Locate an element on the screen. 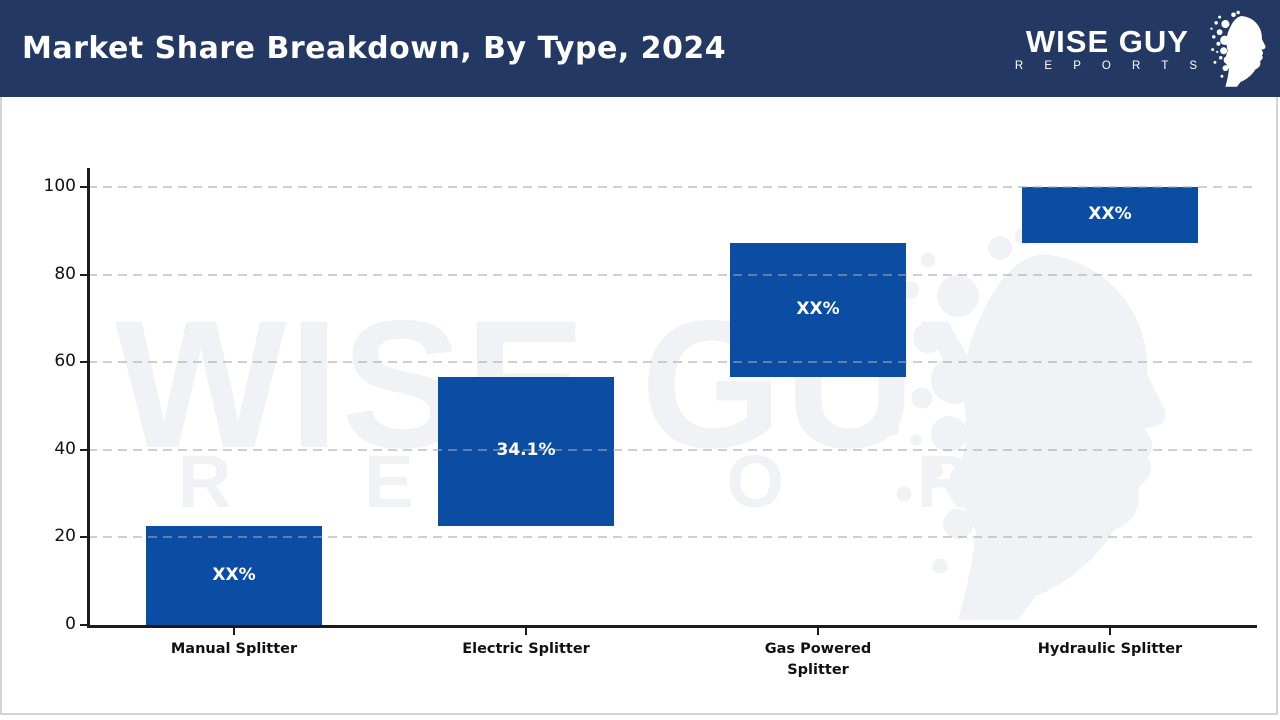 The width and height of the screenshot is (1280, 720). page-title: Market Share Breakdown, By Type, 2024 is located at coordinates (374, 48).